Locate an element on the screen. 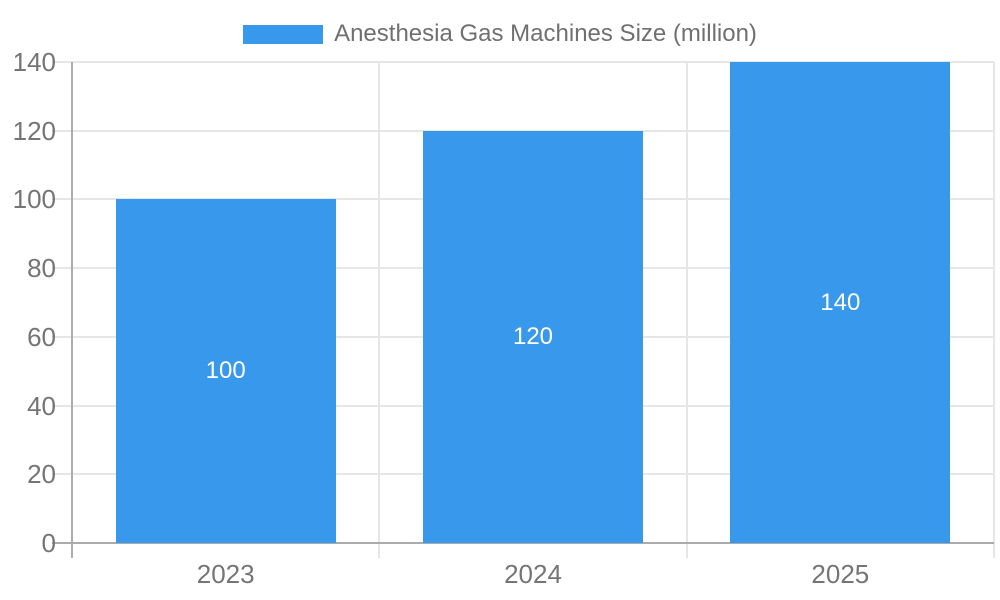 This screenshot has height=600, width=1000. x-tick-label: 2025 is located at coordinates (840, 574).